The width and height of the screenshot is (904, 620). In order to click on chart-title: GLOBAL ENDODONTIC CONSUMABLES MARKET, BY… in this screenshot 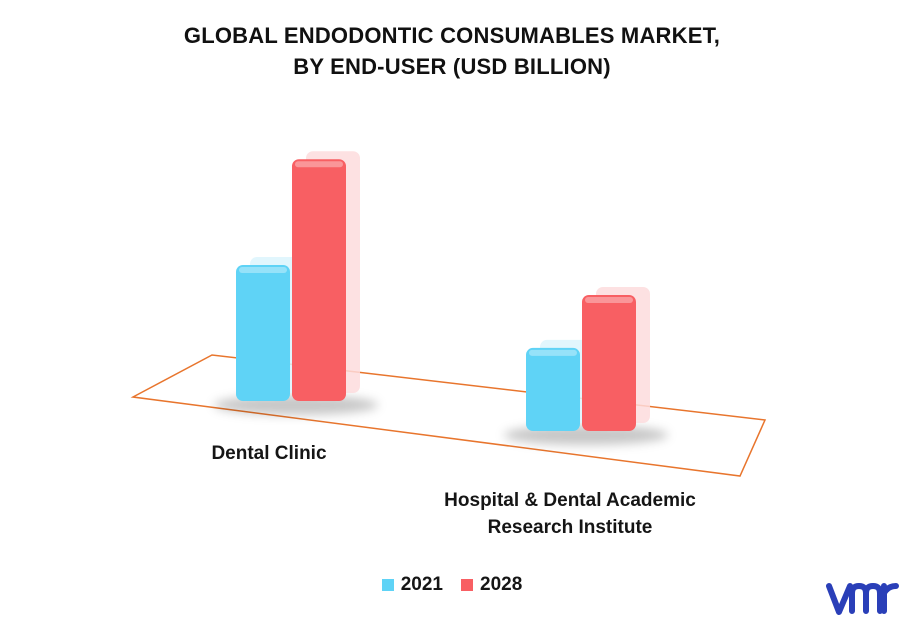, I will do `click(452, 51)`.